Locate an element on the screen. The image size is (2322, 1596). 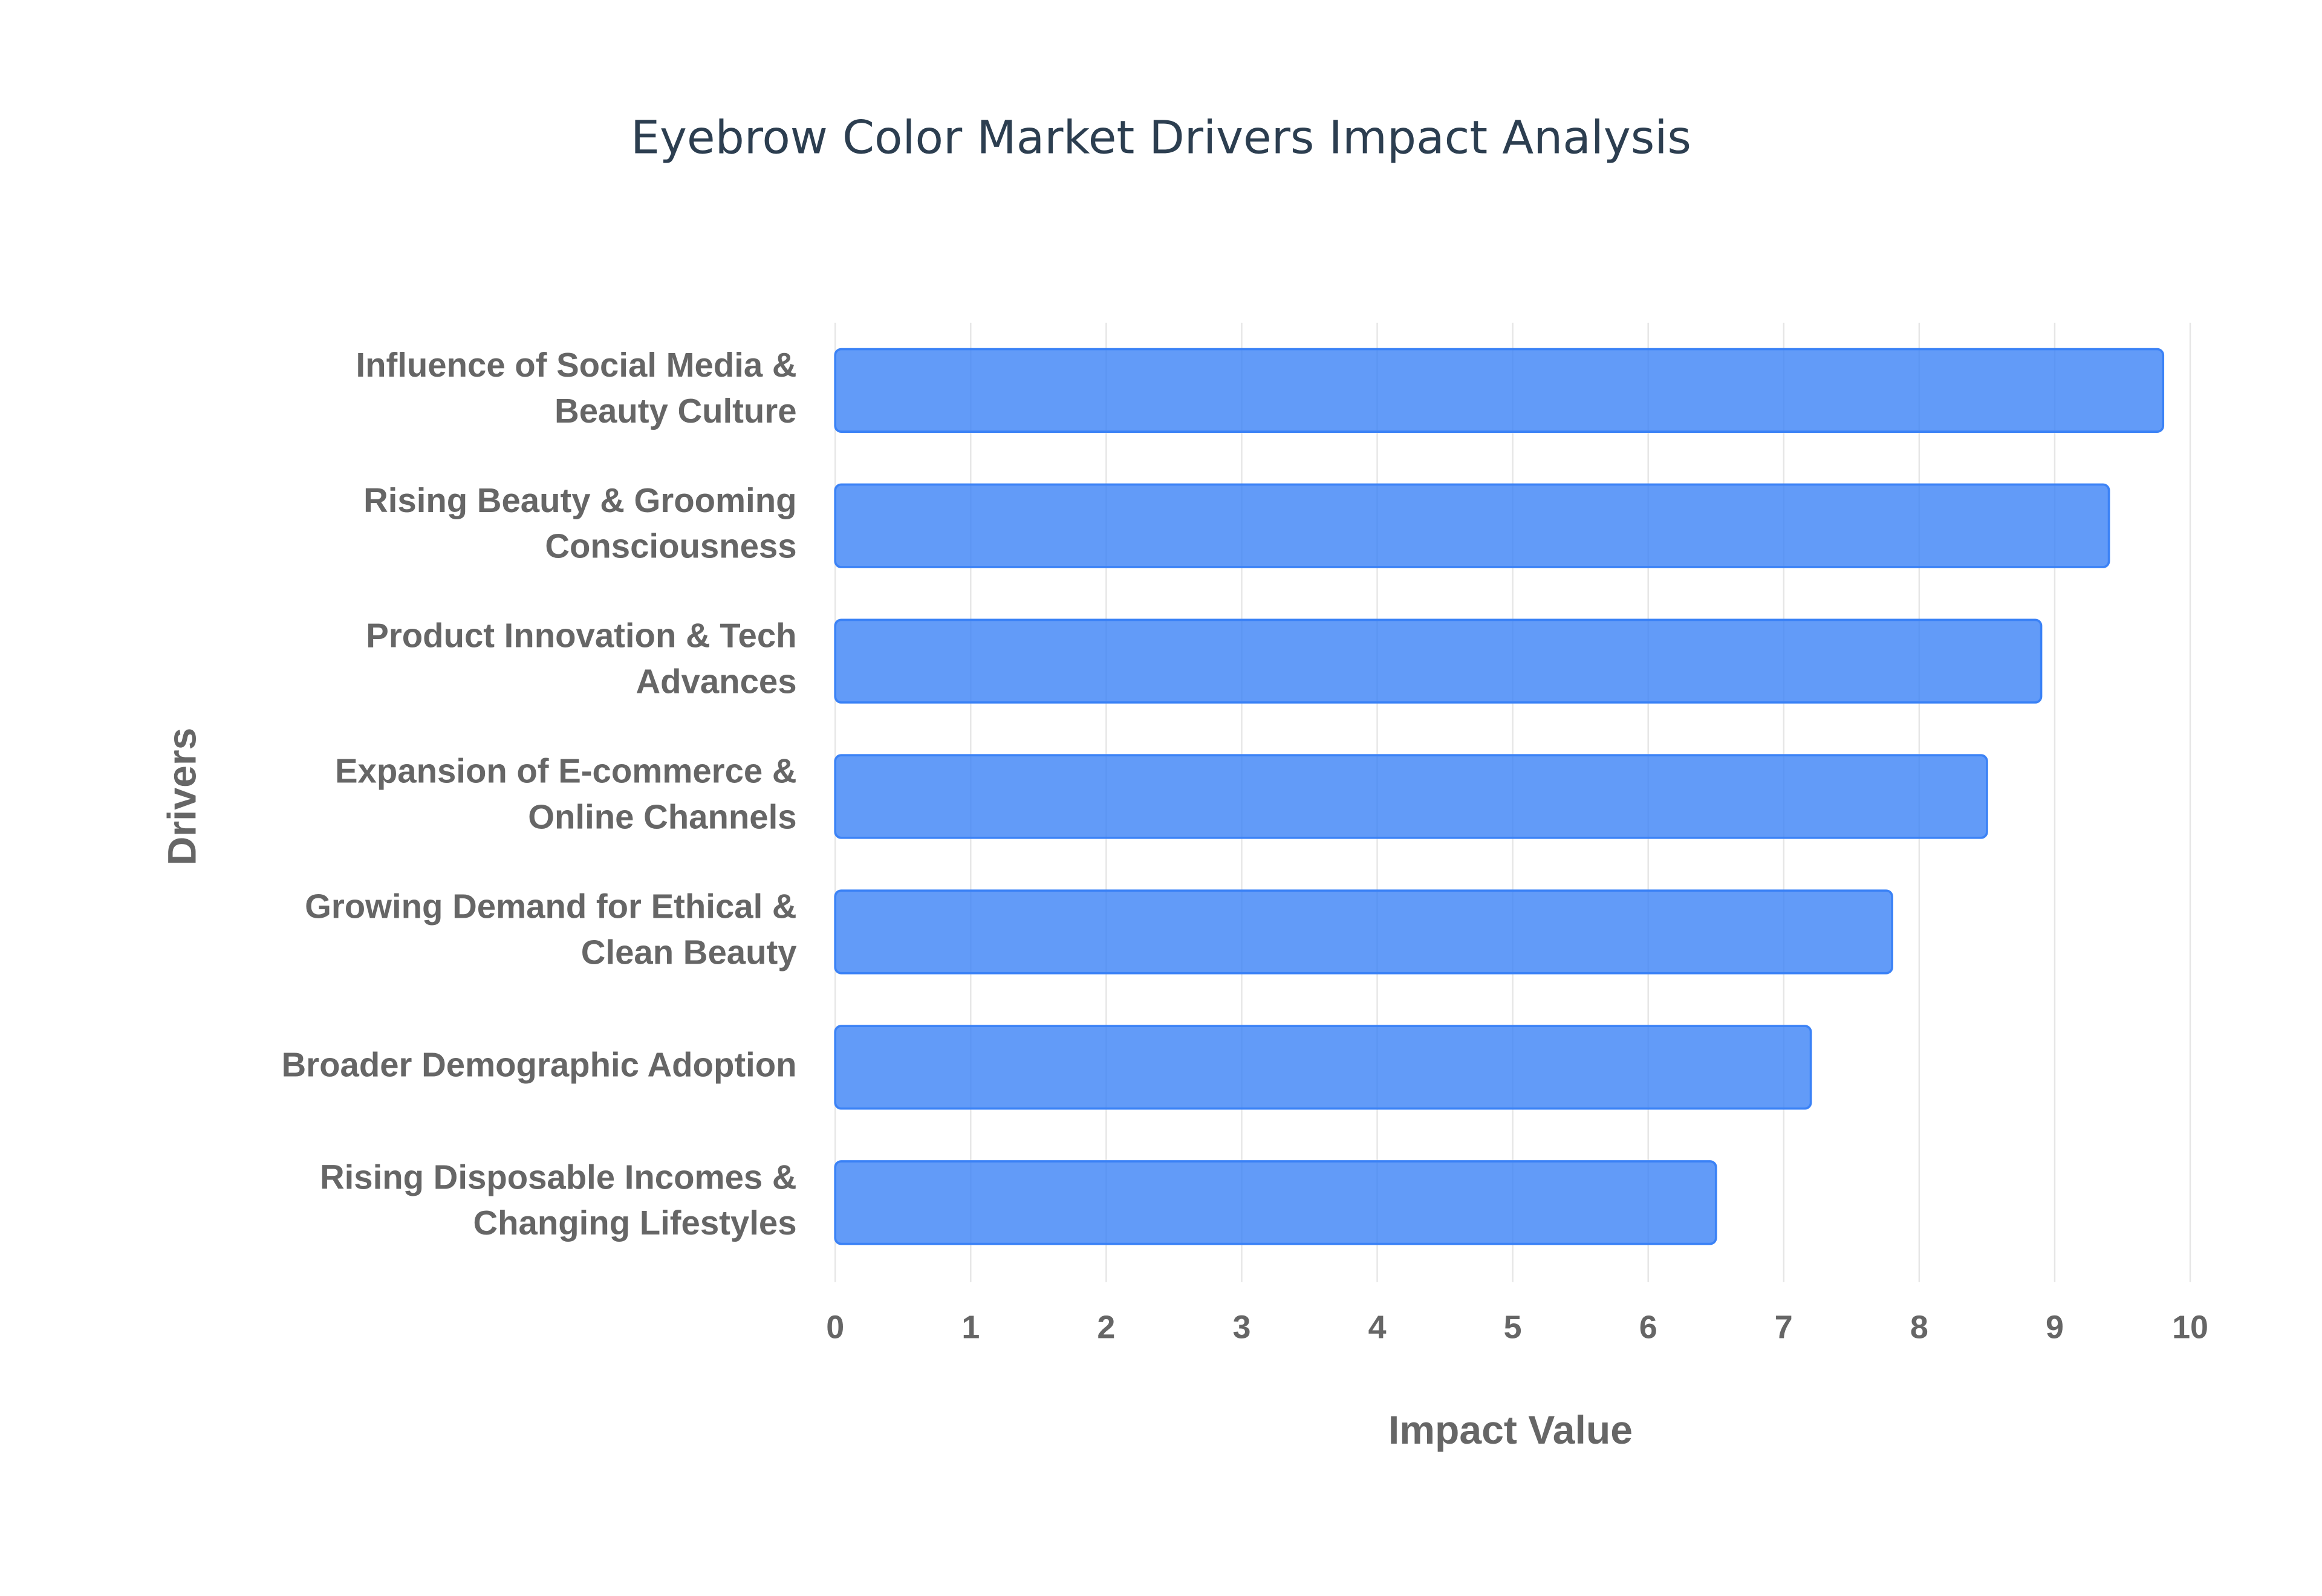
y-tick-label: Product Innovation & Tech Advances is located at coordinates (581, 659).